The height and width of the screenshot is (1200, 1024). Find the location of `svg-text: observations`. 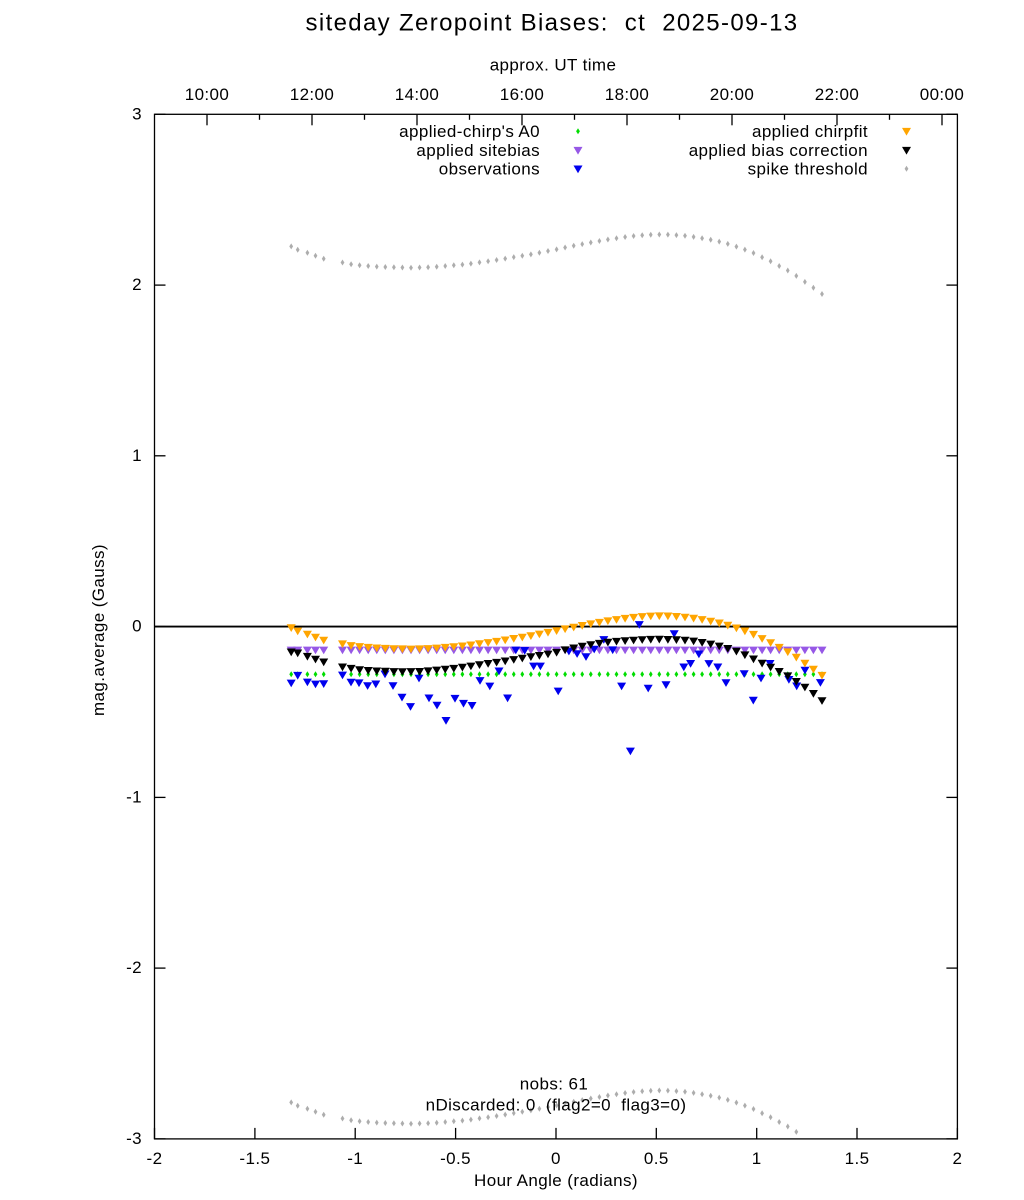

svg-text: observations is located at coordinates (489, 169).